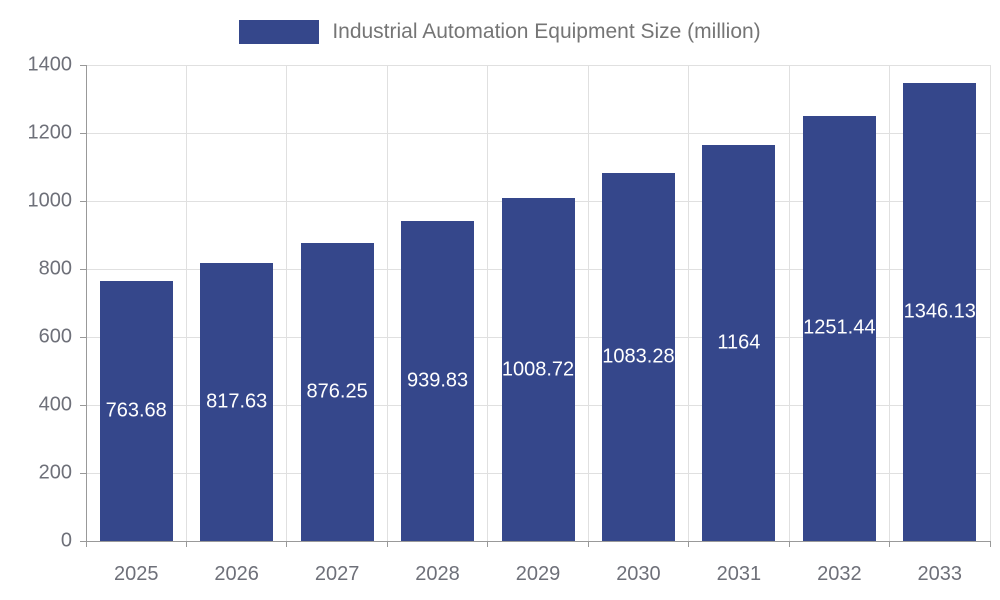  Describe the element at coordinates (236, 574) in the screenshot. I see `x-axis-label: 2026` at that location.